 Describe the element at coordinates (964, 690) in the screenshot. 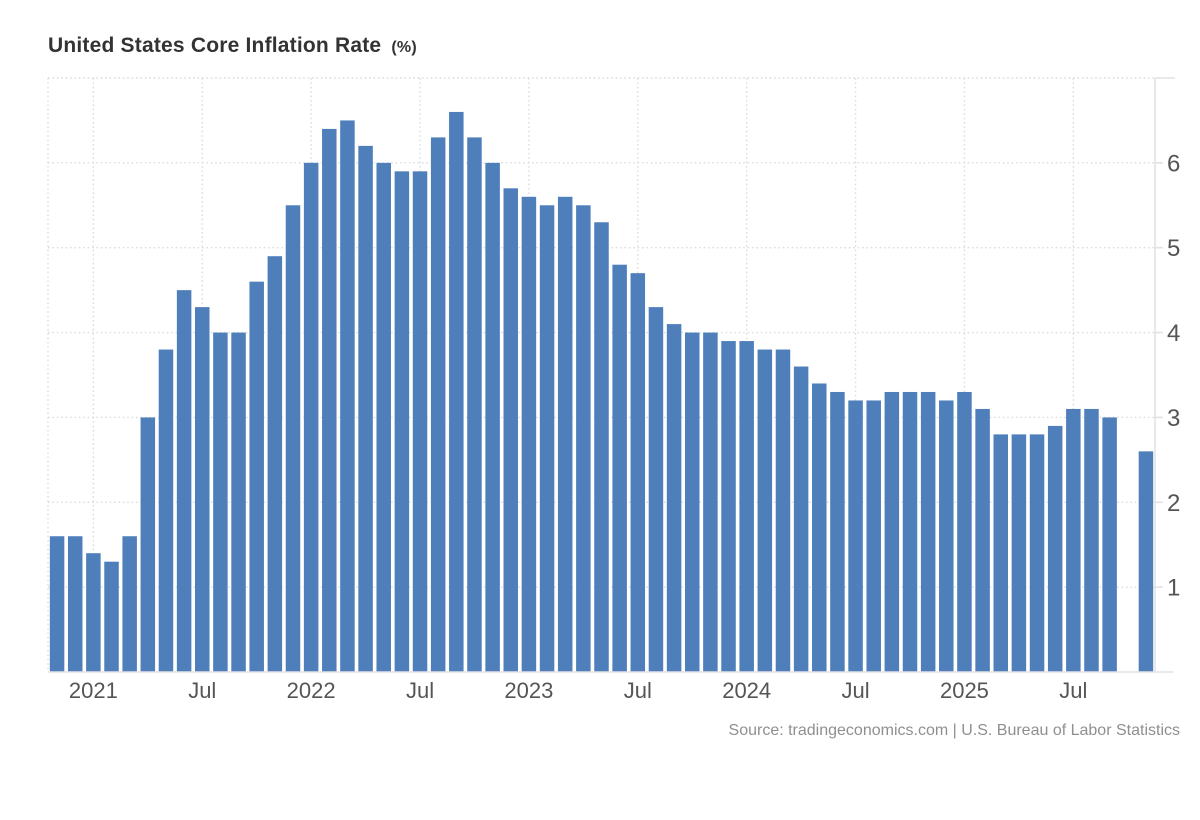

I see `x-tick-label: 2025` at that location.